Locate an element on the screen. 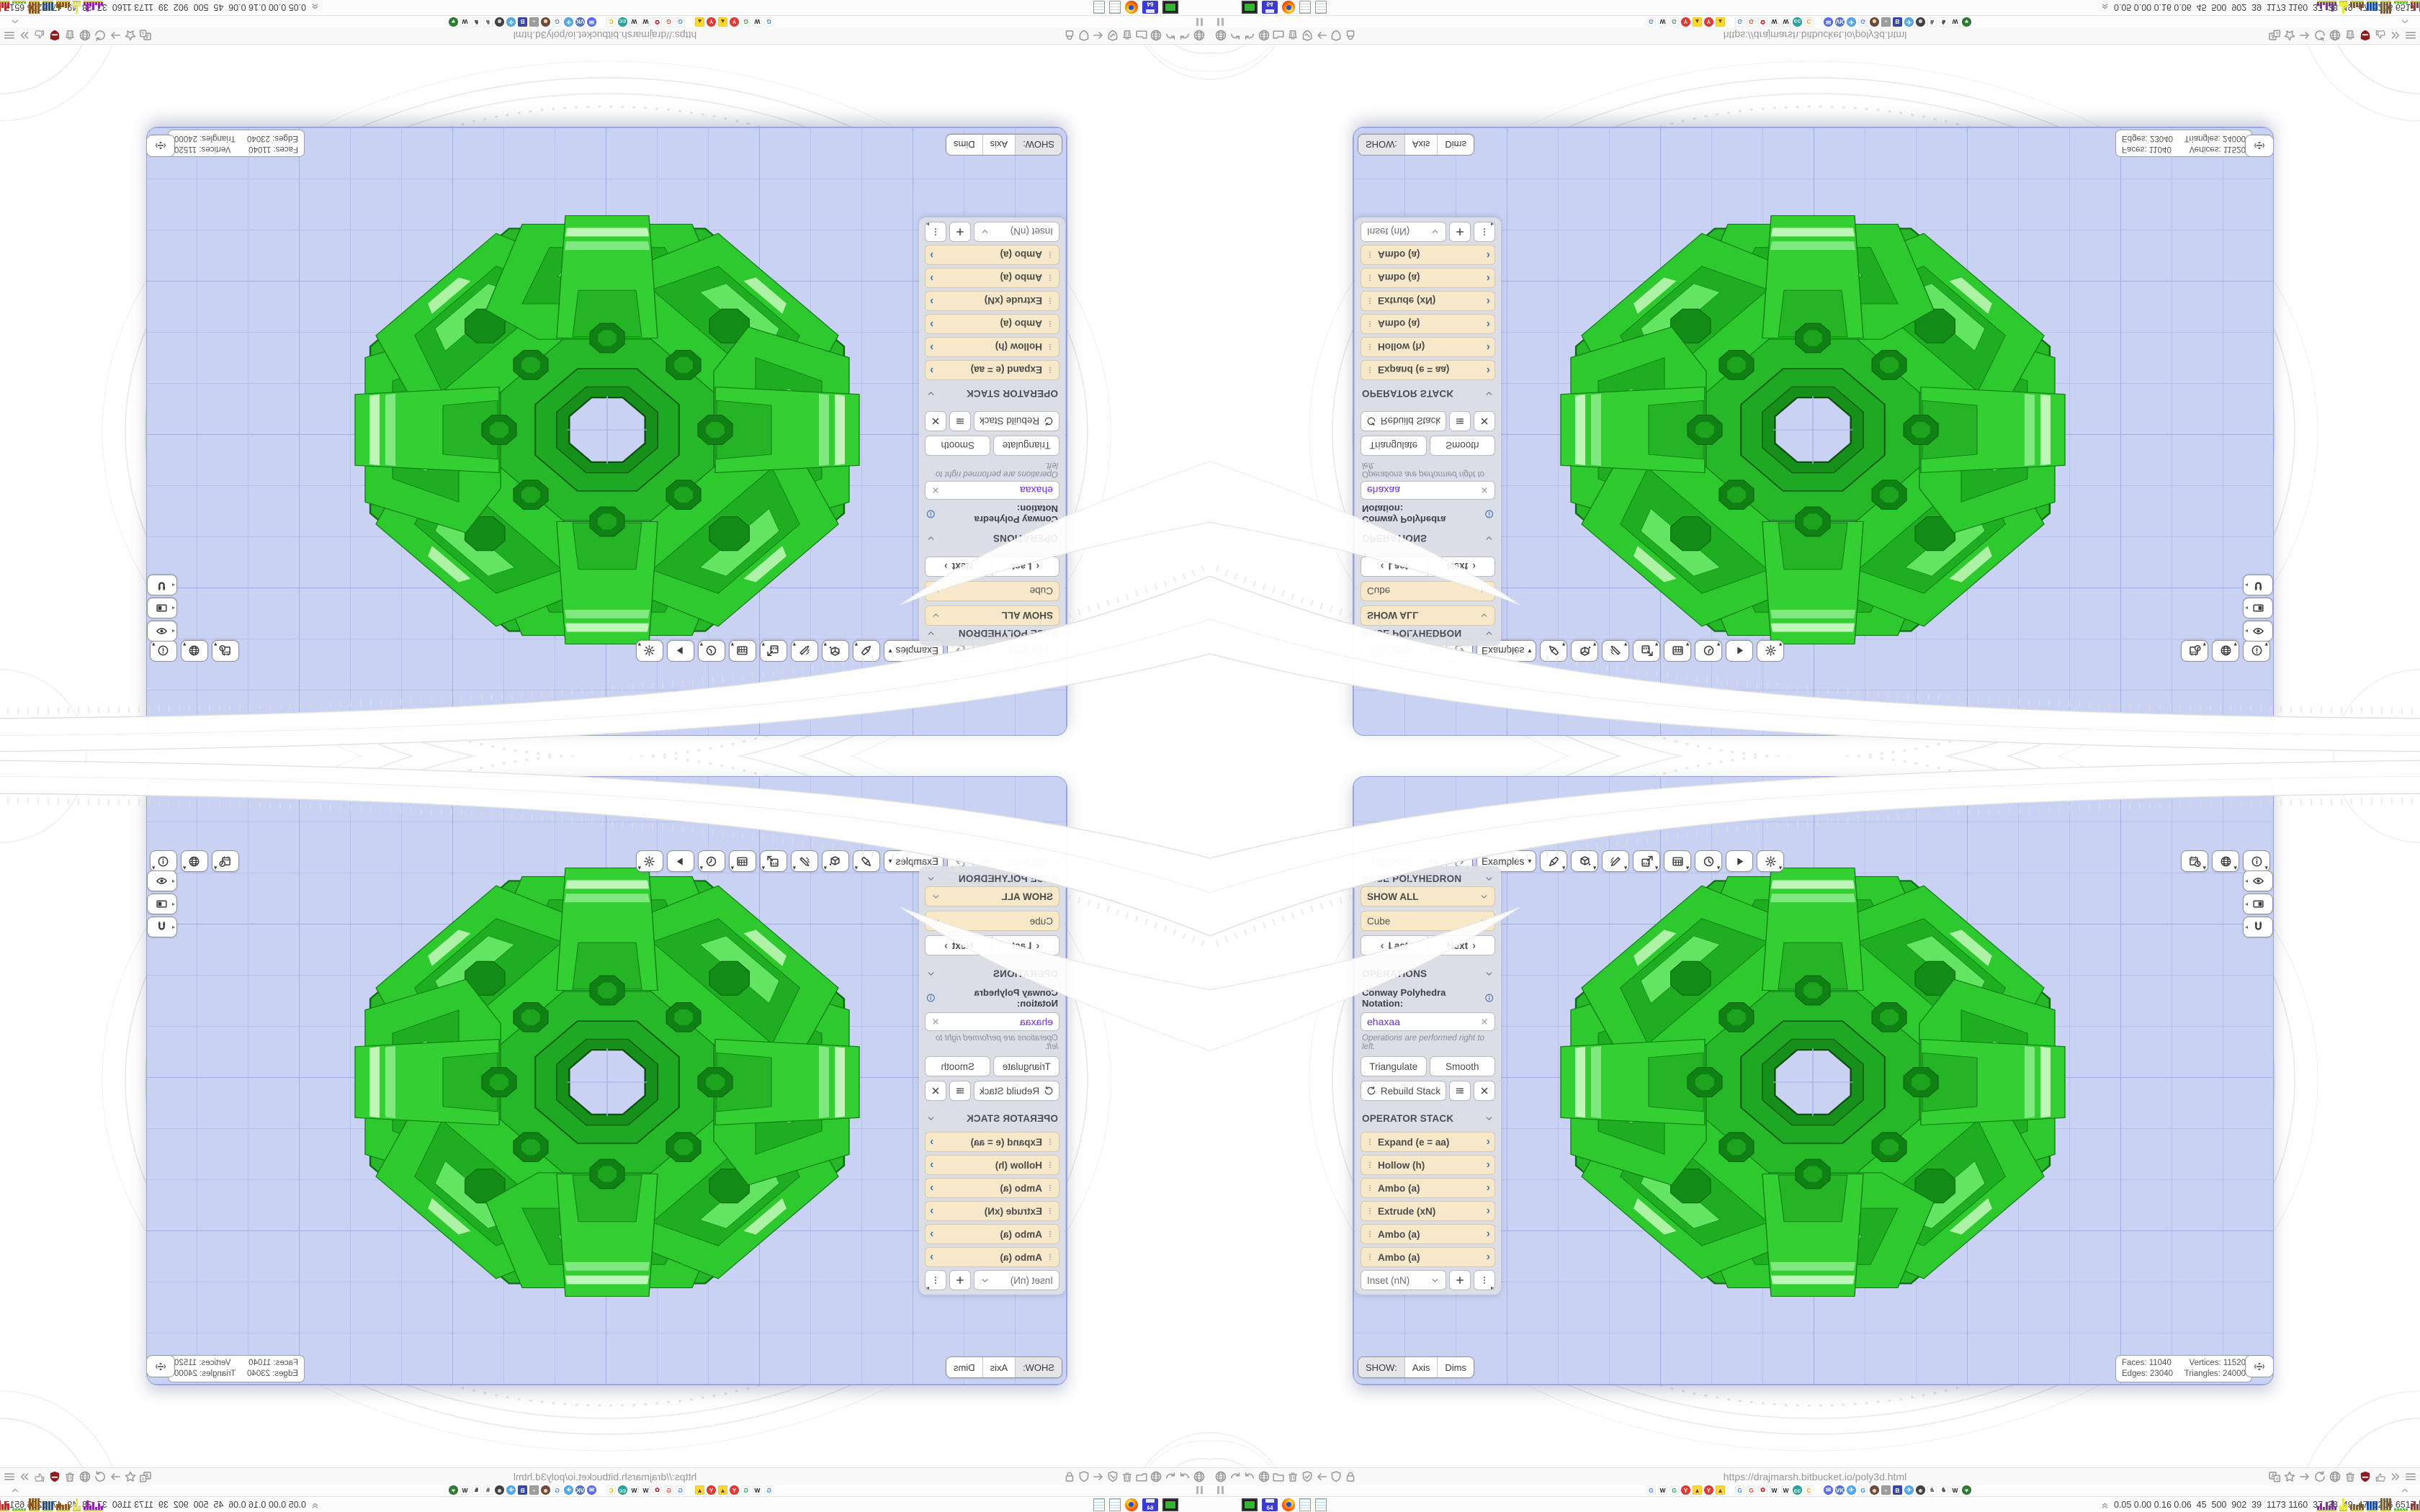  rebuild-stack-button: Rebuild Stack is located at coordinates (1403, 421).